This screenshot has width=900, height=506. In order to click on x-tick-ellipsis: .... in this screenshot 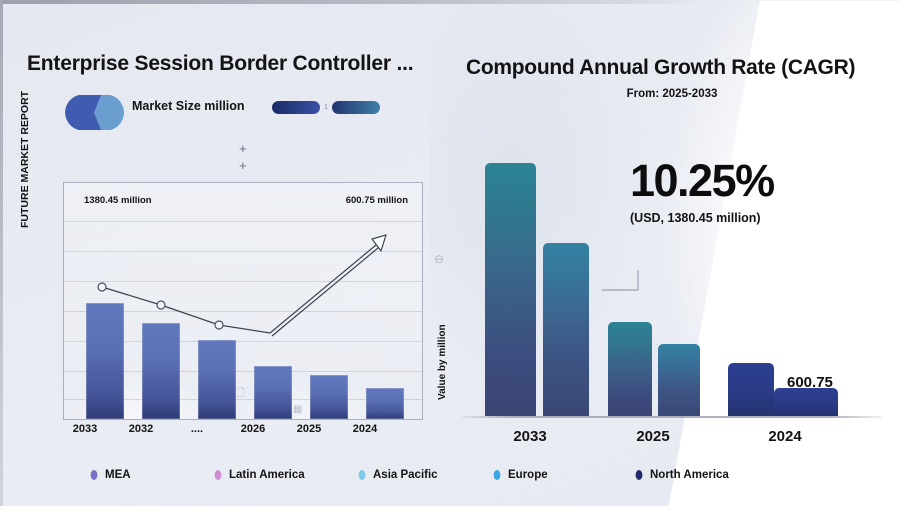, I will do `click(197, 429)`.